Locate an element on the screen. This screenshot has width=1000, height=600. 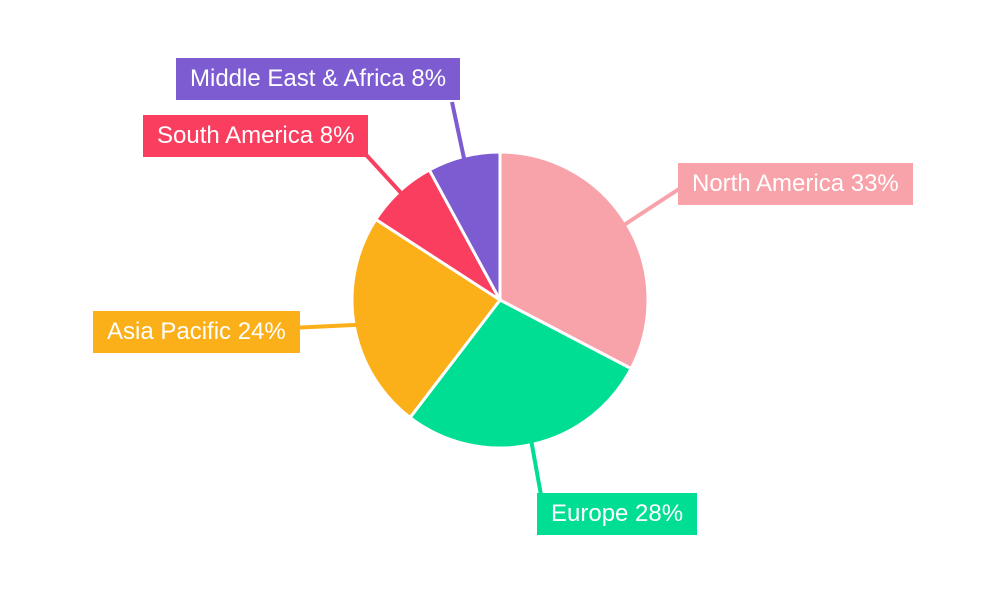
leader-line-south-america is located at coordinates (380, 170).